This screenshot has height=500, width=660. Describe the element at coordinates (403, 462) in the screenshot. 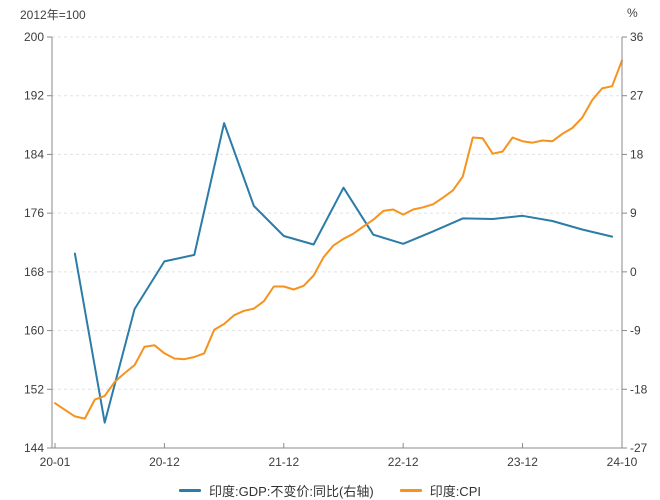

I see `x-axis-tick-label: 22-12` at that location.